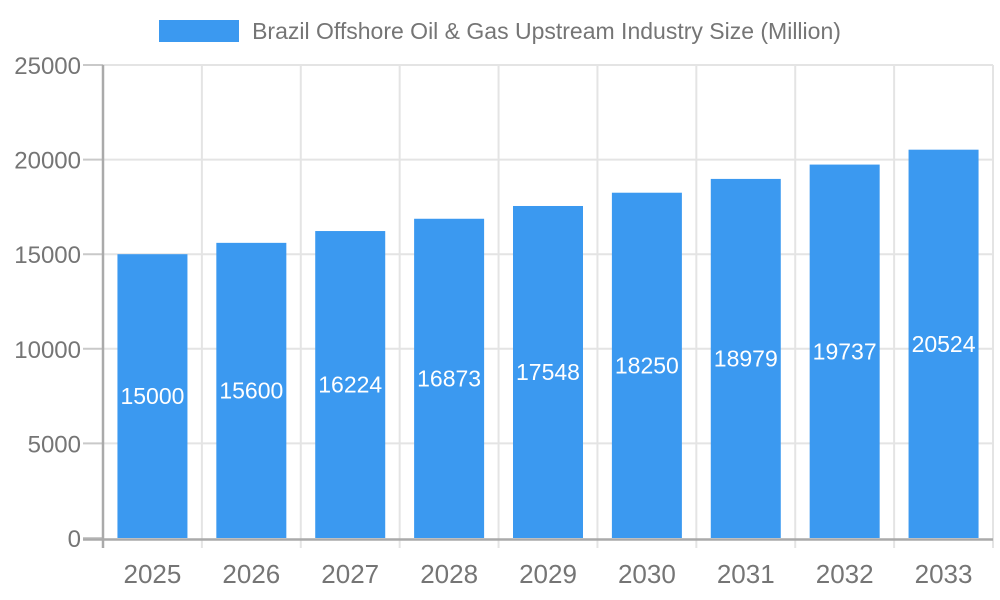 This screenshot has width=1000, height=600. I want to click on bar-value-label: 16873, so click(449, 378).